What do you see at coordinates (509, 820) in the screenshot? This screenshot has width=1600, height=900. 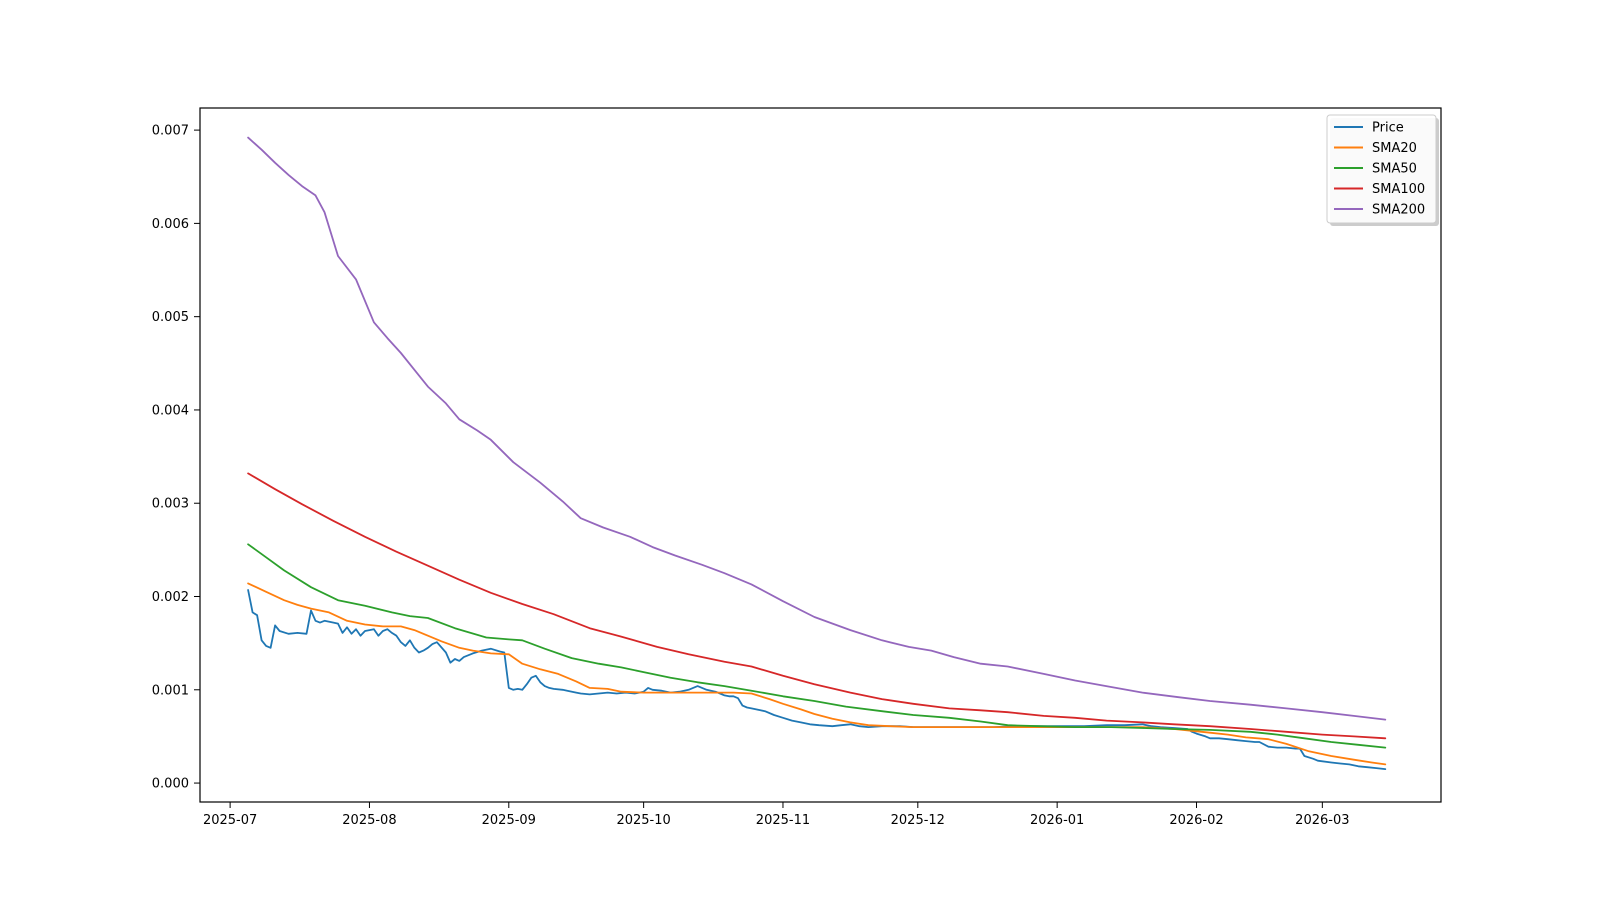 I see `x-tick-label: 2025-09` at bounding box center [509, 820].